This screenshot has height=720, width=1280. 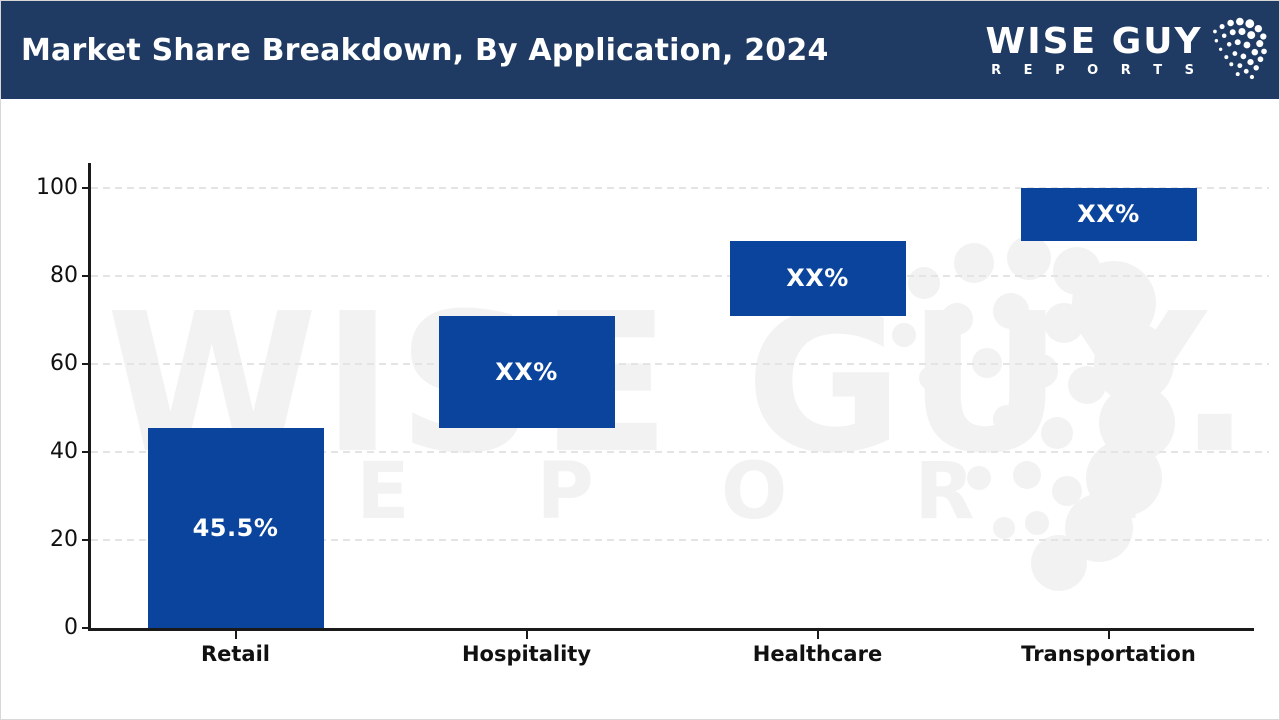 What do you see at coordinates (1094, 42) in the screenshot?
I see `brand-name: WISE GUY` at bounding box center [1094, 42].